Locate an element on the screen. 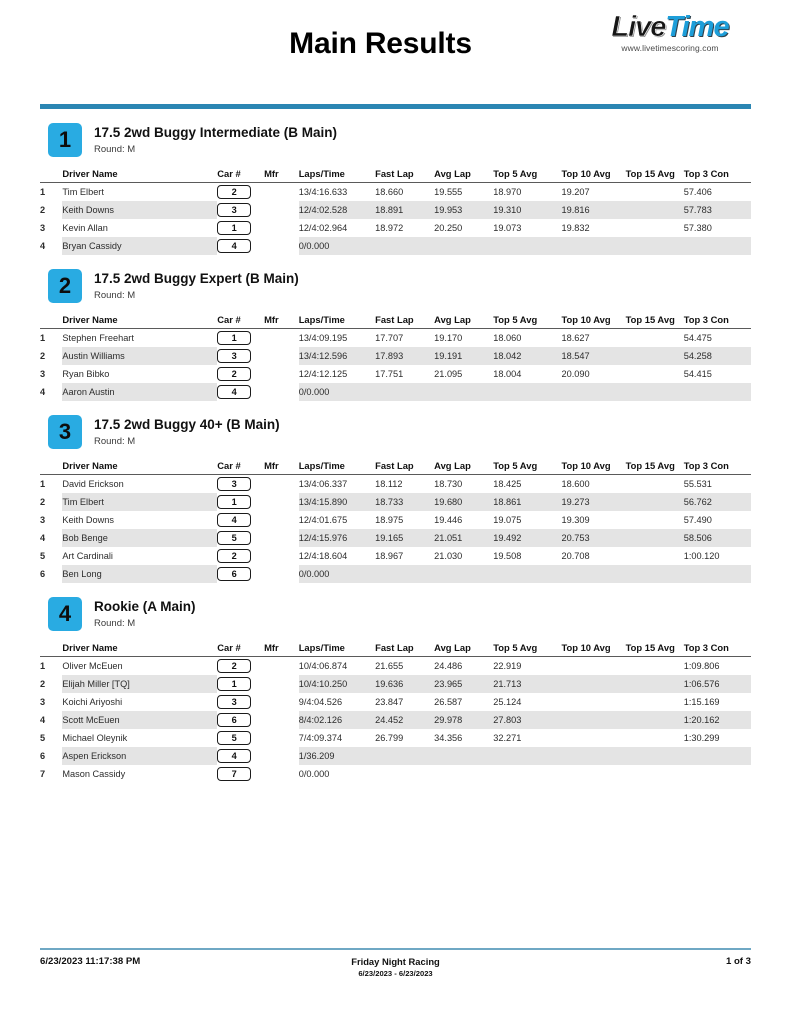 The image size is (791, 1024). logo-live-text: Live is located at coordinates (639, 27).